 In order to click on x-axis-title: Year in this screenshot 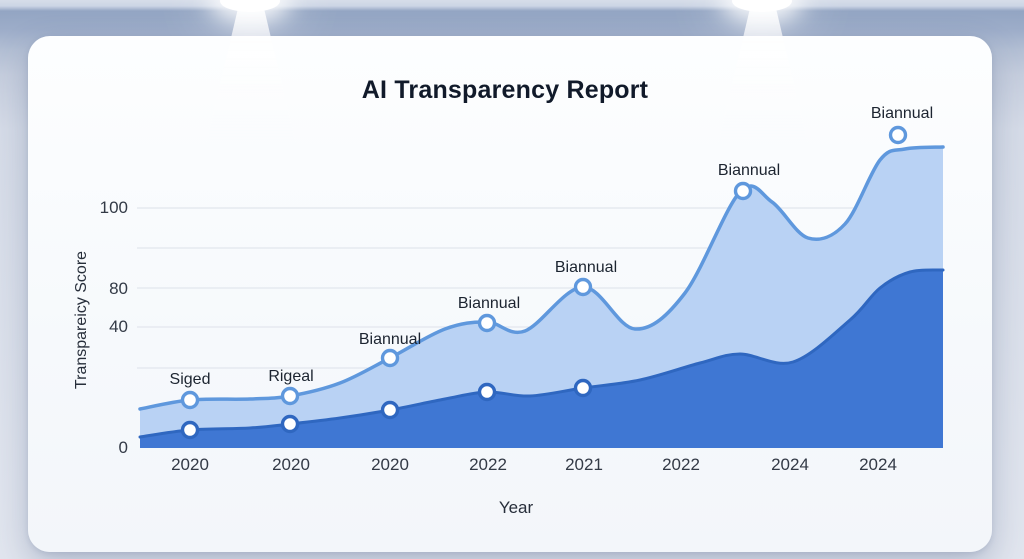, I will do `click(516, 507)`.